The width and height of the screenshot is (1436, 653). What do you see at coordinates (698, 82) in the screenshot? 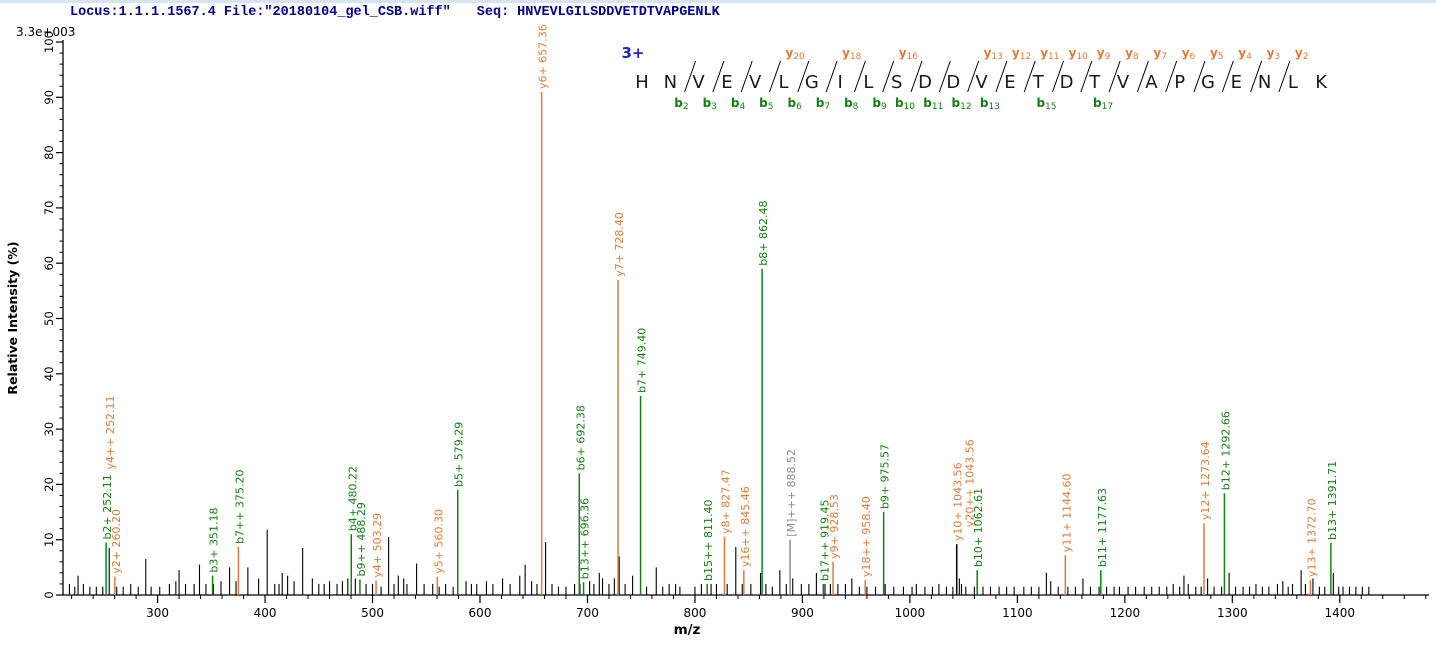
I see `residue-letter: V` at bounding box center [698, 82].